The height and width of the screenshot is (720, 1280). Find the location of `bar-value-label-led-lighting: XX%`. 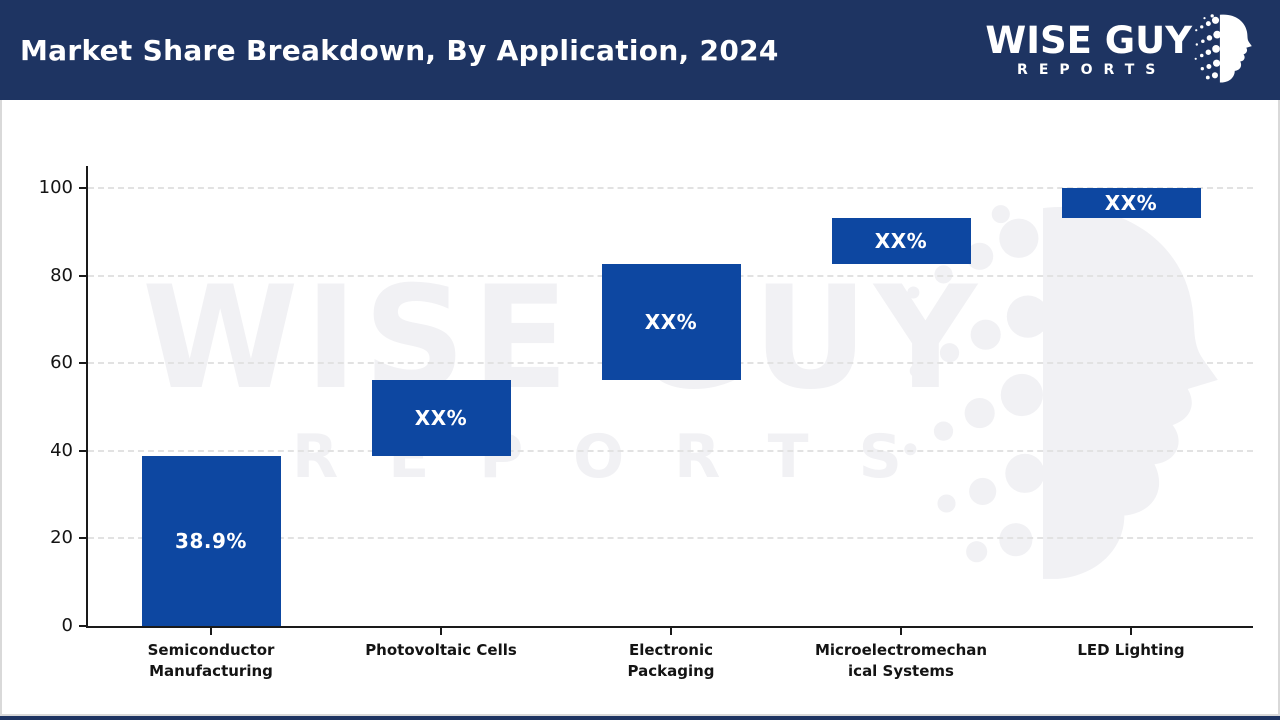

bar-value-label-led-lighting: XX% is located at coordinates (1131, 202).